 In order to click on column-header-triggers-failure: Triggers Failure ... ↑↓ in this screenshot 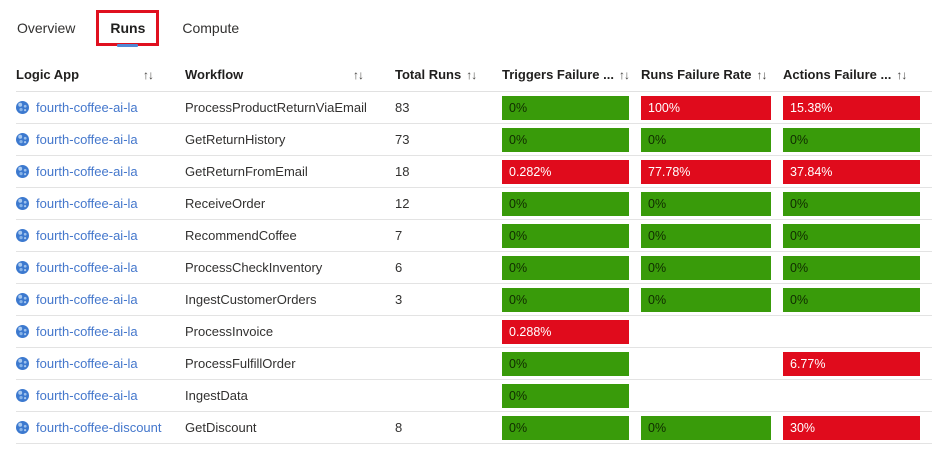, I will do `click(571, 74)`.